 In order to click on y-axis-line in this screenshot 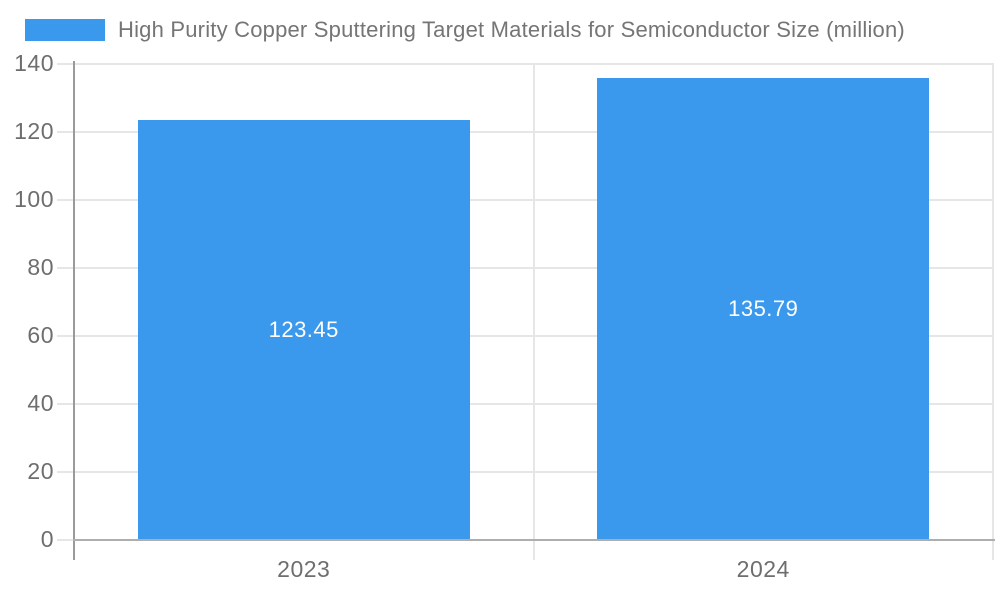, I will do `click(74, 310)`.